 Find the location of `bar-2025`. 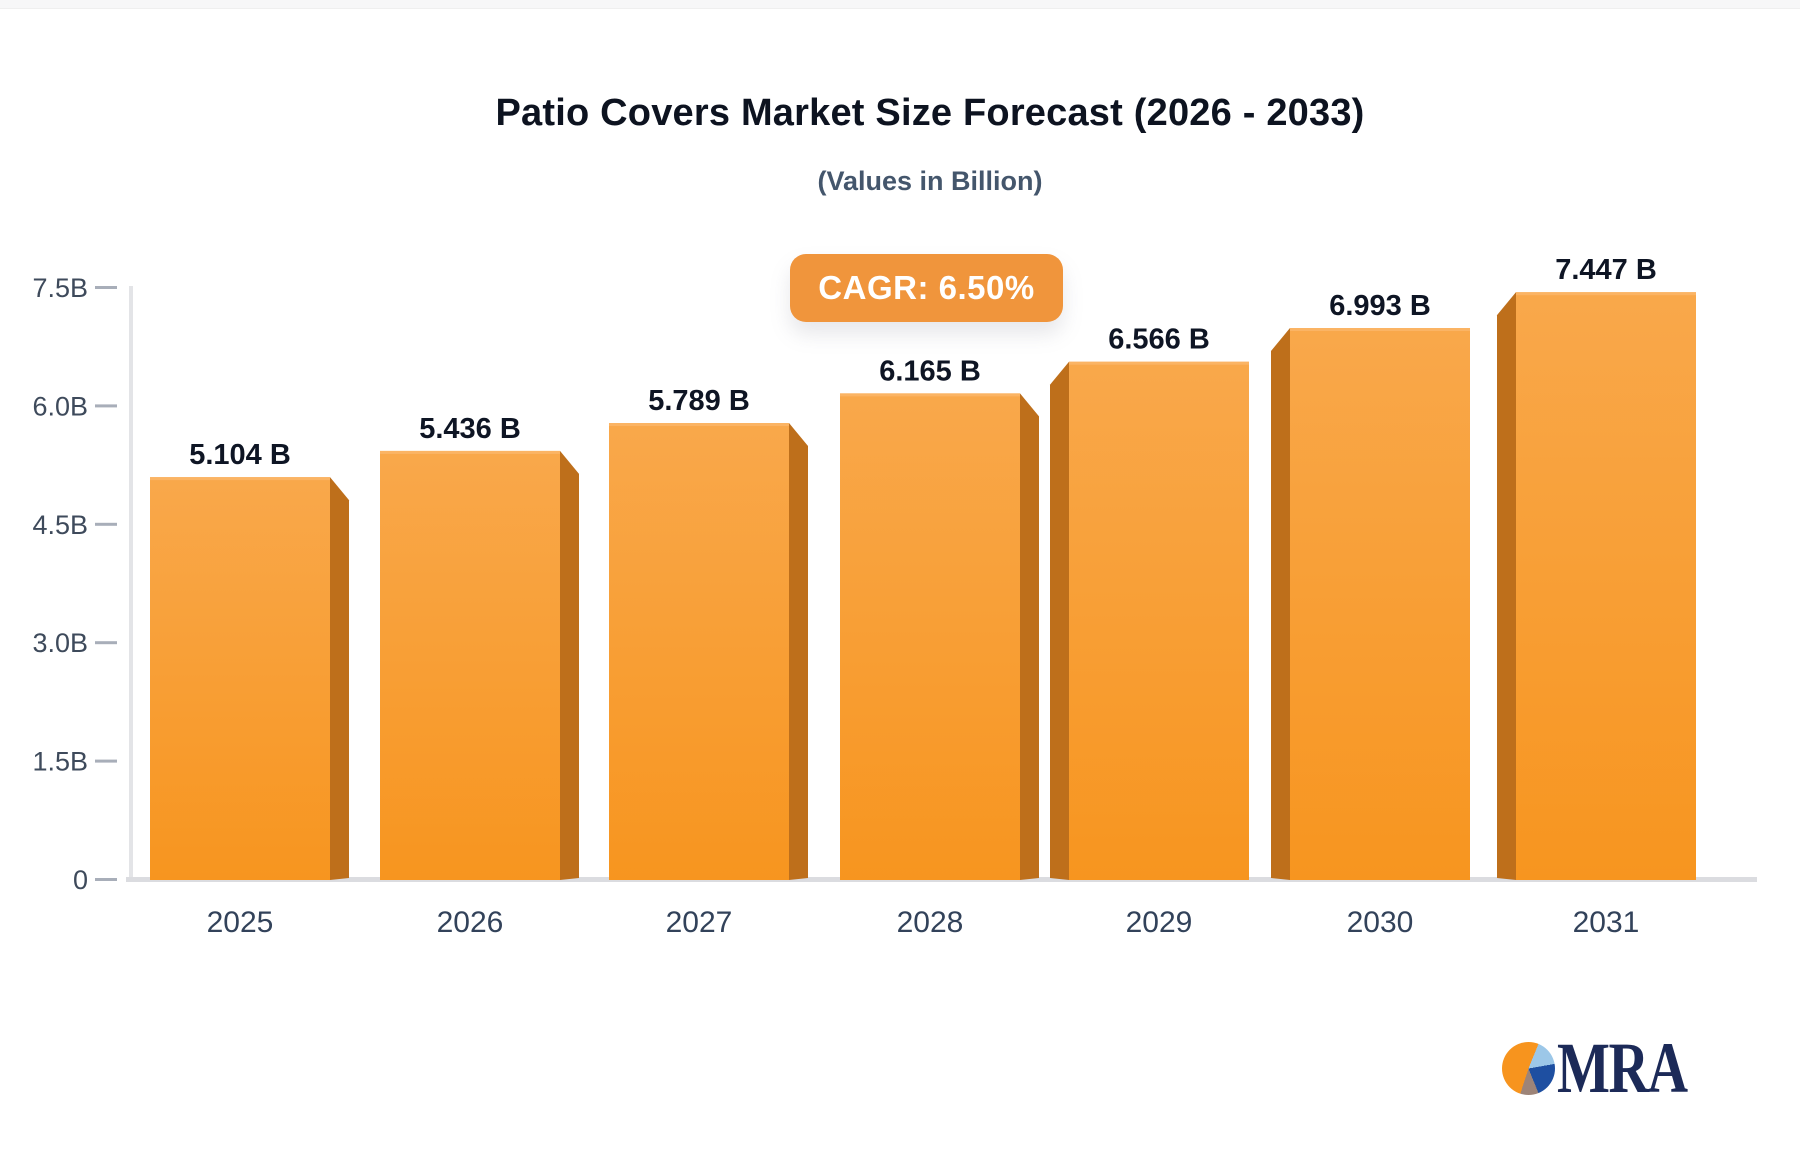

bar-2025 is located at coordinates (240, 678).